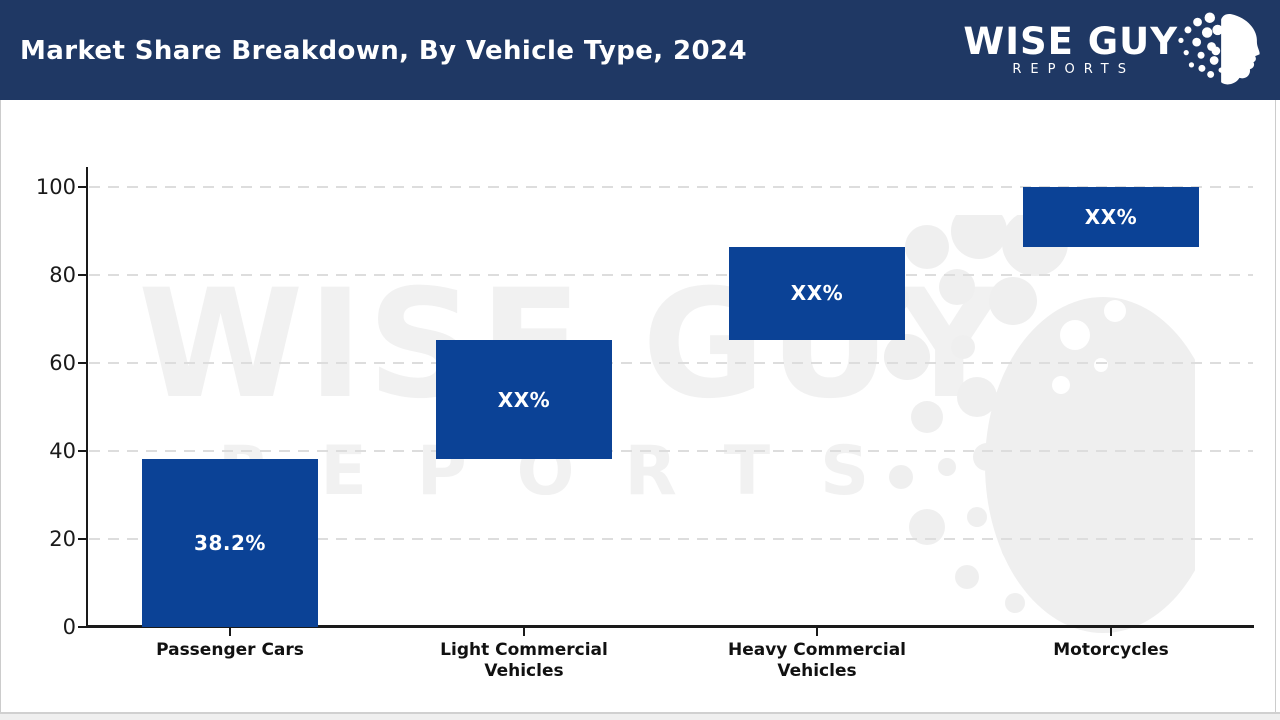 This screenshot has width=1280, height=720. What do you see at coordinates (62, 539) in the screenshot?
I see `y-tick-label-20: 20` at bounding box center [62, 539].